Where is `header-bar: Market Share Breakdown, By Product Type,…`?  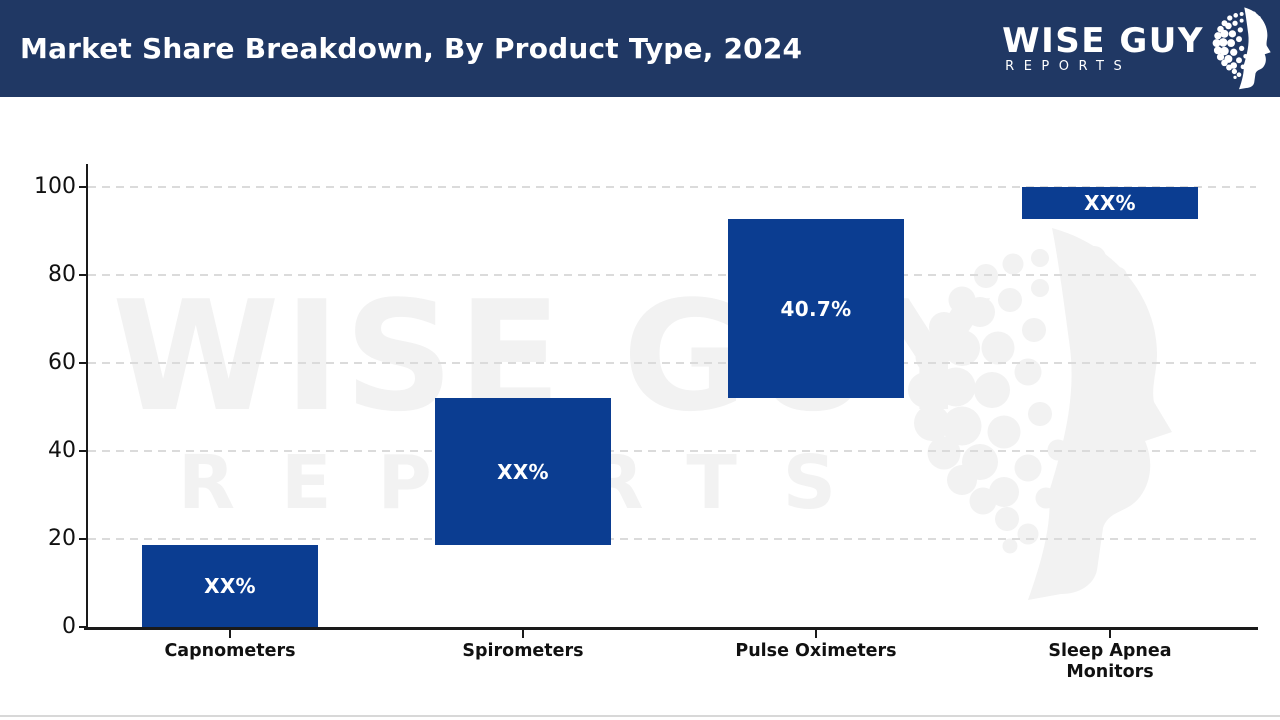 header-bar: Market Share Breakdown, By Product Type,… is located at coordinates (640, 48).